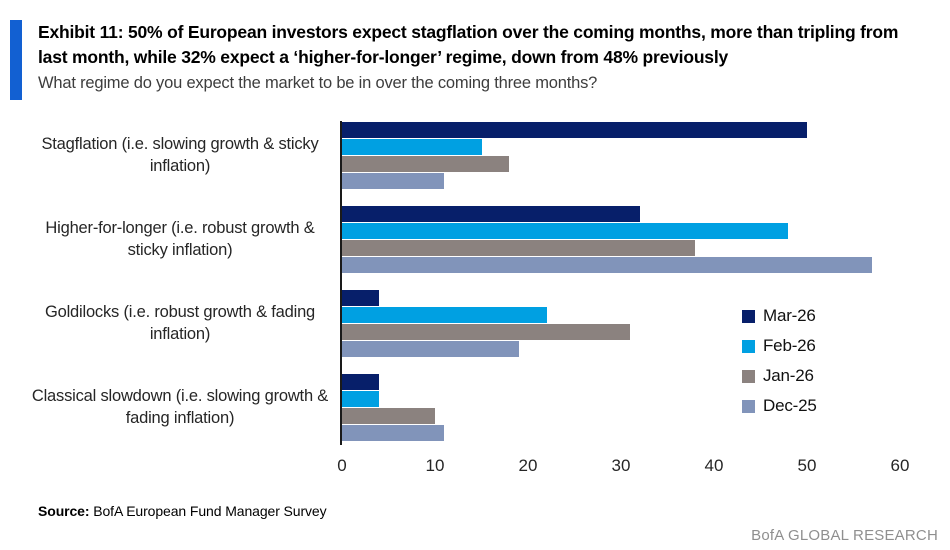  What do you see at coordinates (900, 465) in the screenshot?
I see `x-tick-label: 60` at bounding box center [900, 465].